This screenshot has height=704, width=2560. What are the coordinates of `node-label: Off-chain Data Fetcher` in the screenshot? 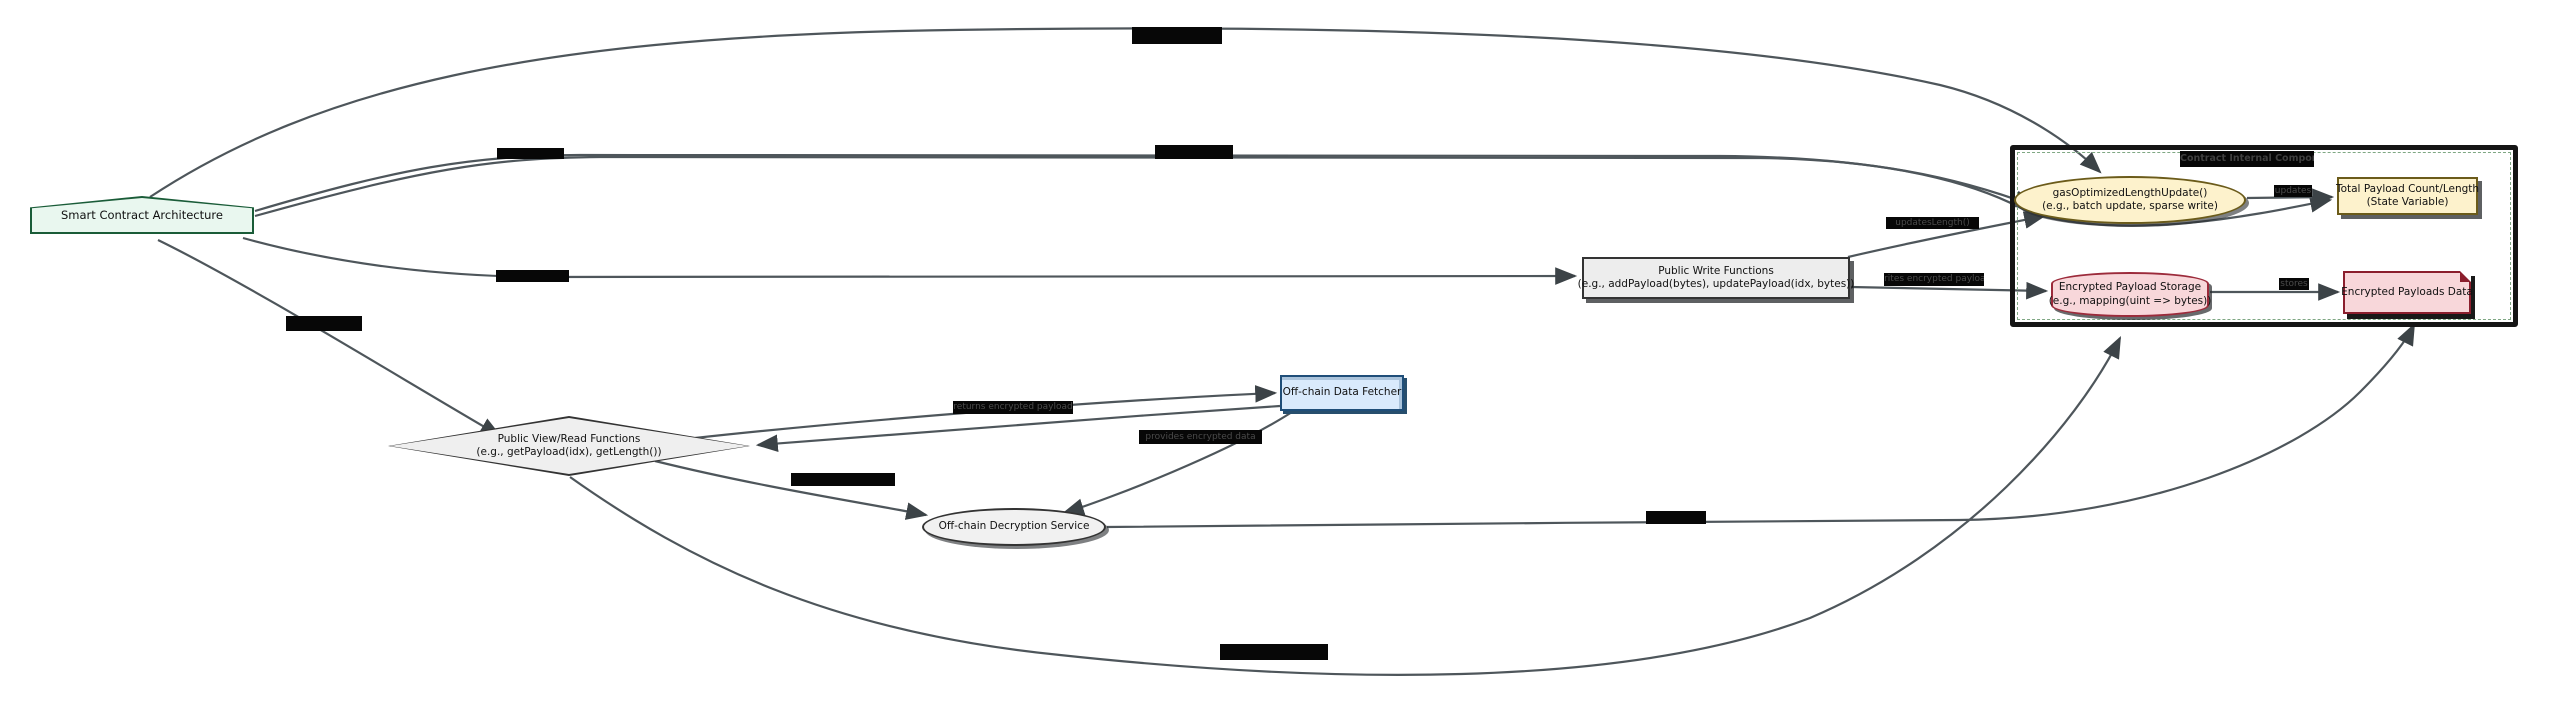 It's located at (1342, 392).